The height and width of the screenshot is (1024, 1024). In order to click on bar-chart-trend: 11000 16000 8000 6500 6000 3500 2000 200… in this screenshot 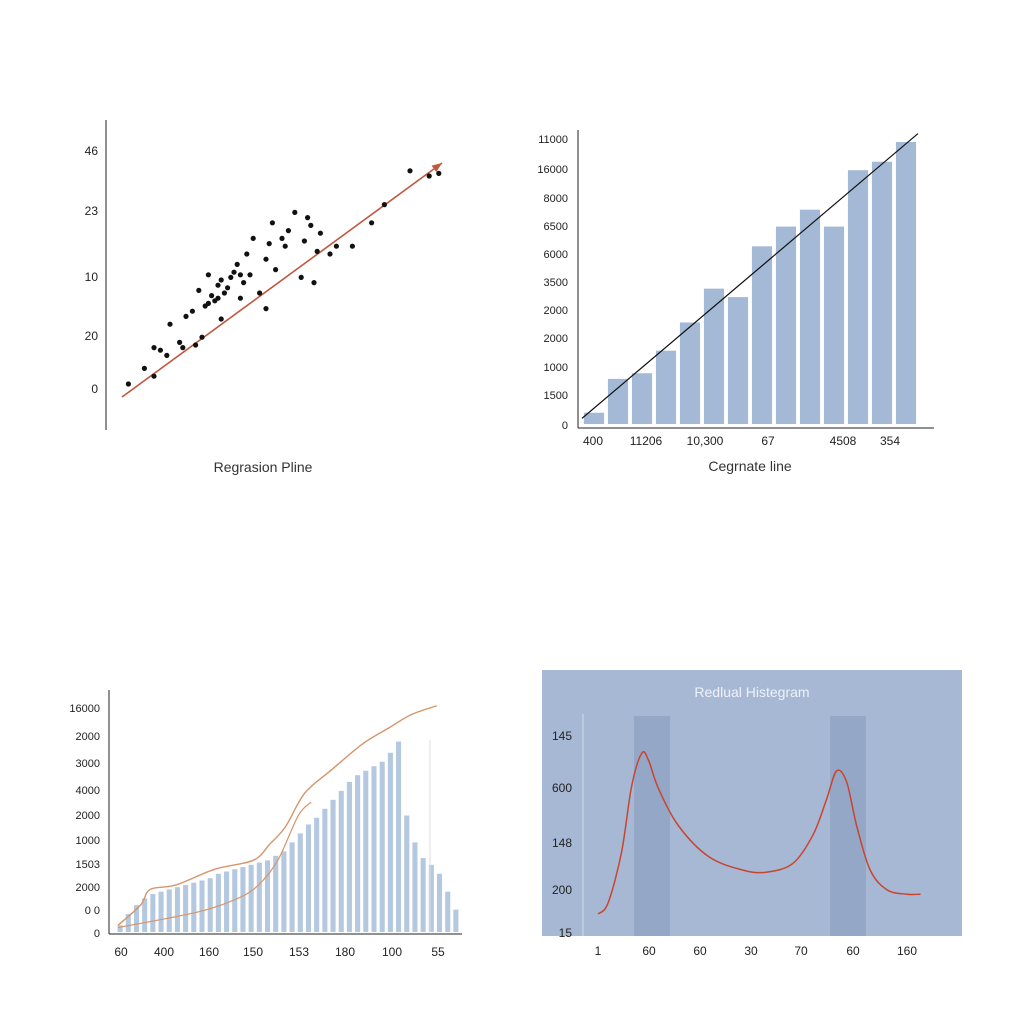, I will do `click(735, 302)`.